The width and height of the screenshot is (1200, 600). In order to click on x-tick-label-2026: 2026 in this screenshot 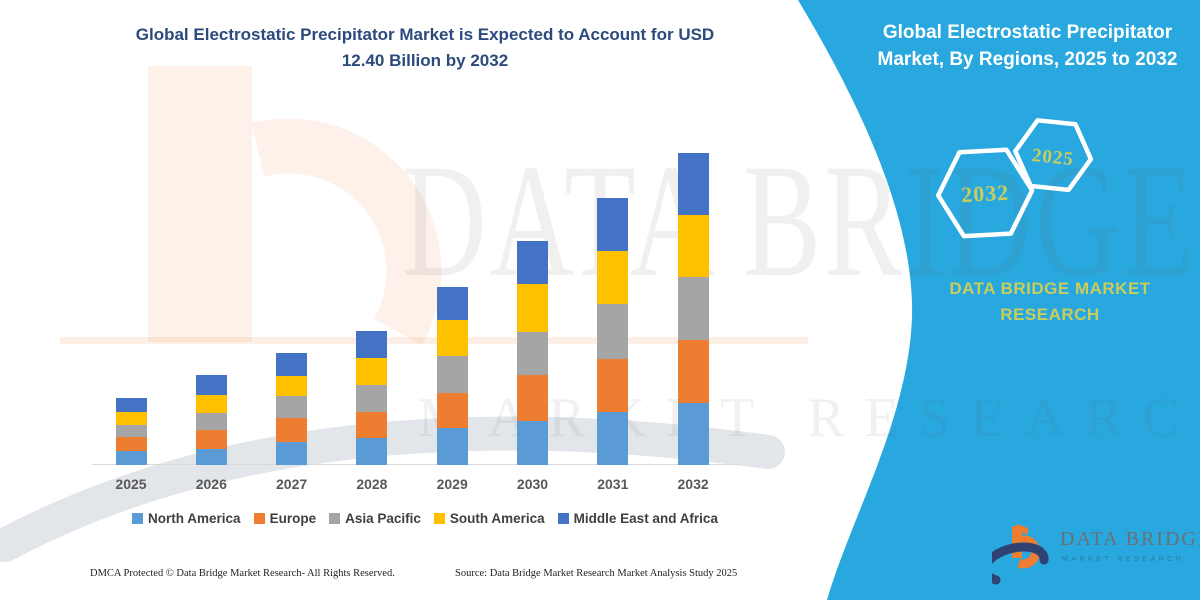, I will do `click(211, 484)`.